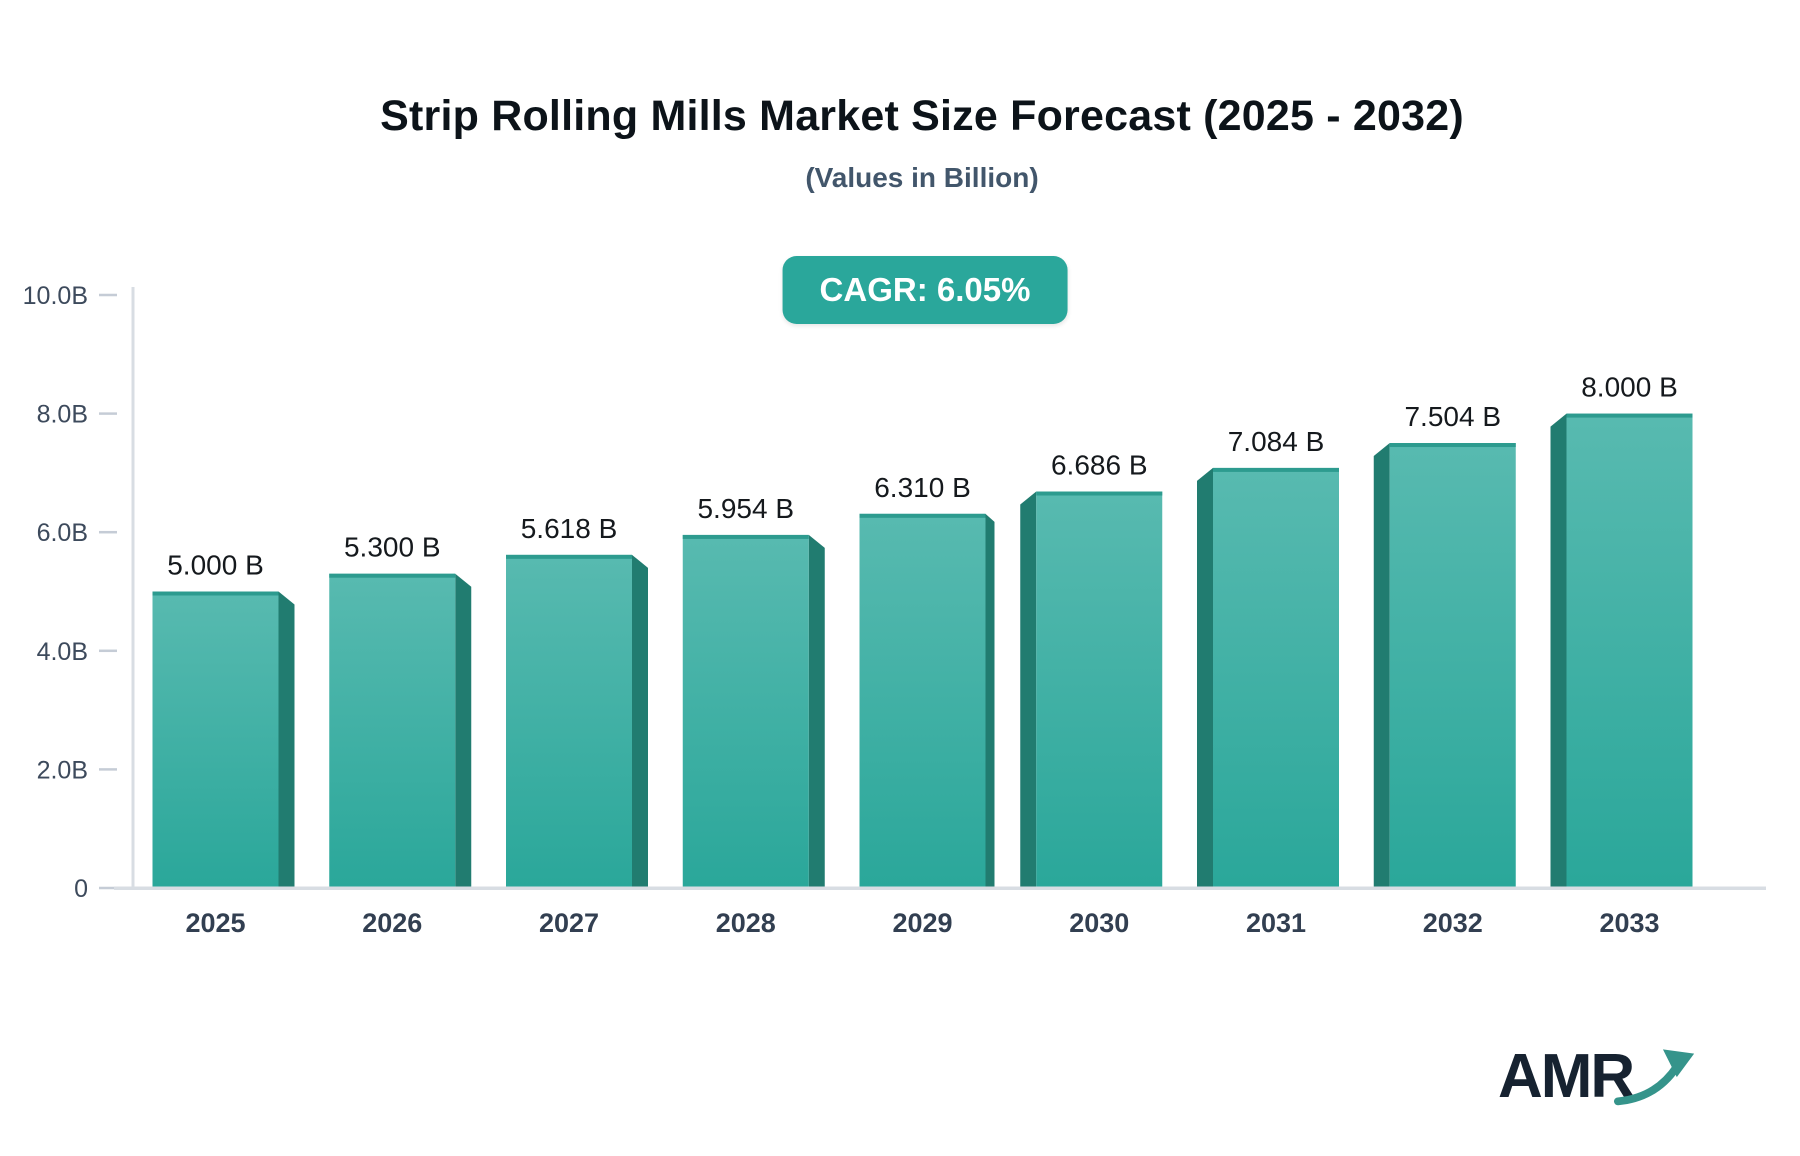 This screenshot has height=1156, width=1800. What do you see at coordinates (62, 415) in the screenshot?
I see `y-tick-label: 8.0B` at bounding box center [62, 415].